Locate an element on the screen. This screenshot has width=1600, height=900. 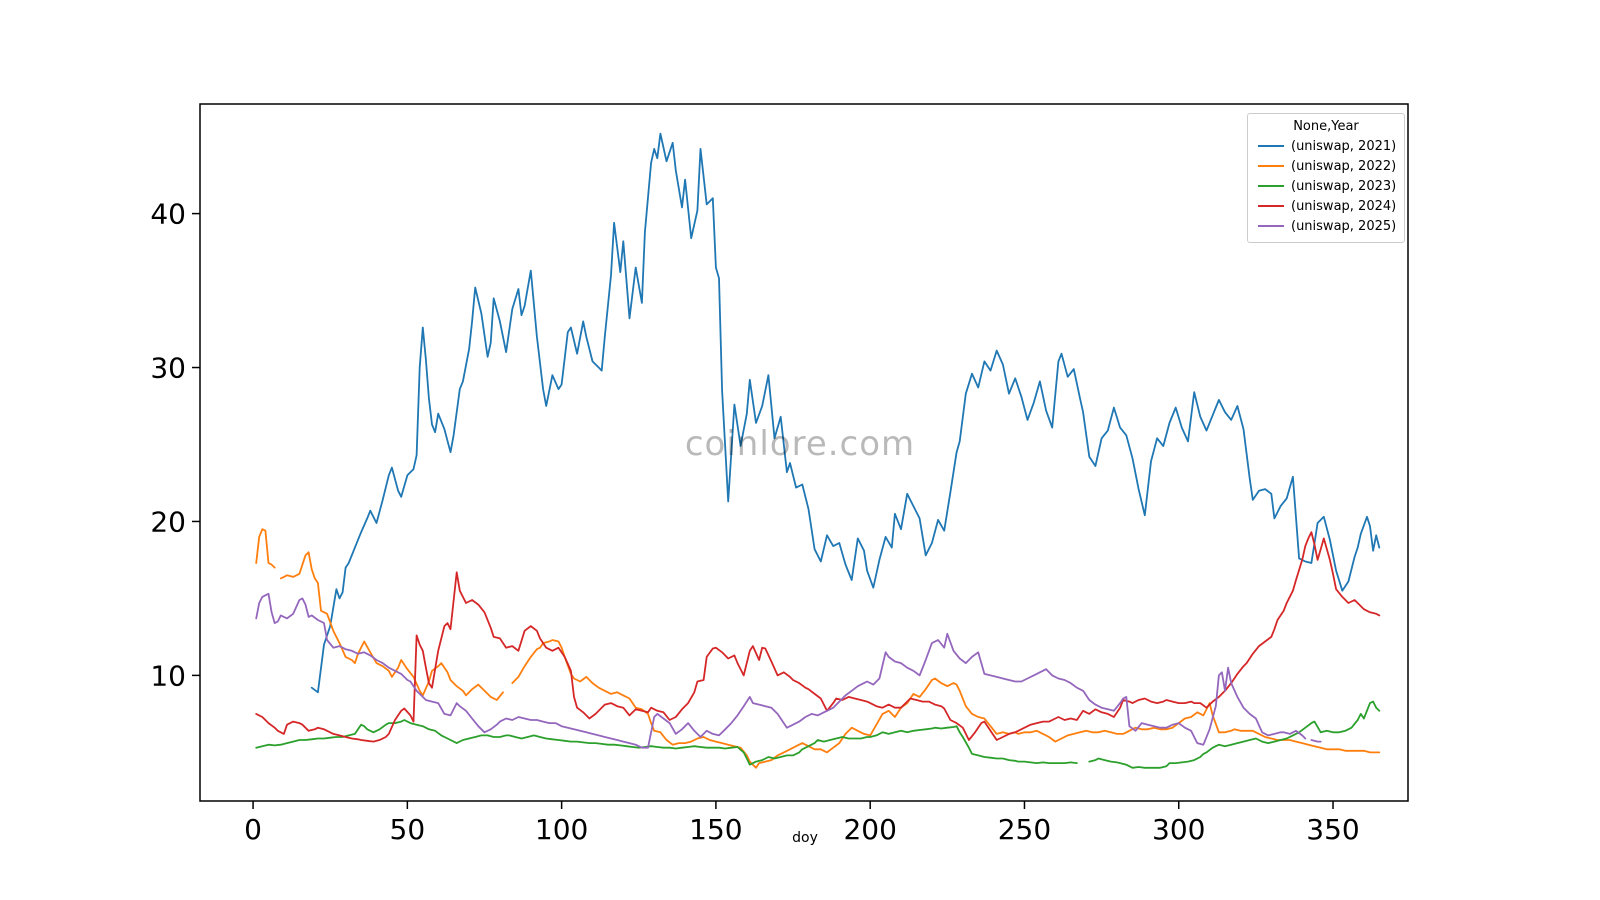
legend-entry: (uniswap, 2022) is located at coordinates (1326, 166).